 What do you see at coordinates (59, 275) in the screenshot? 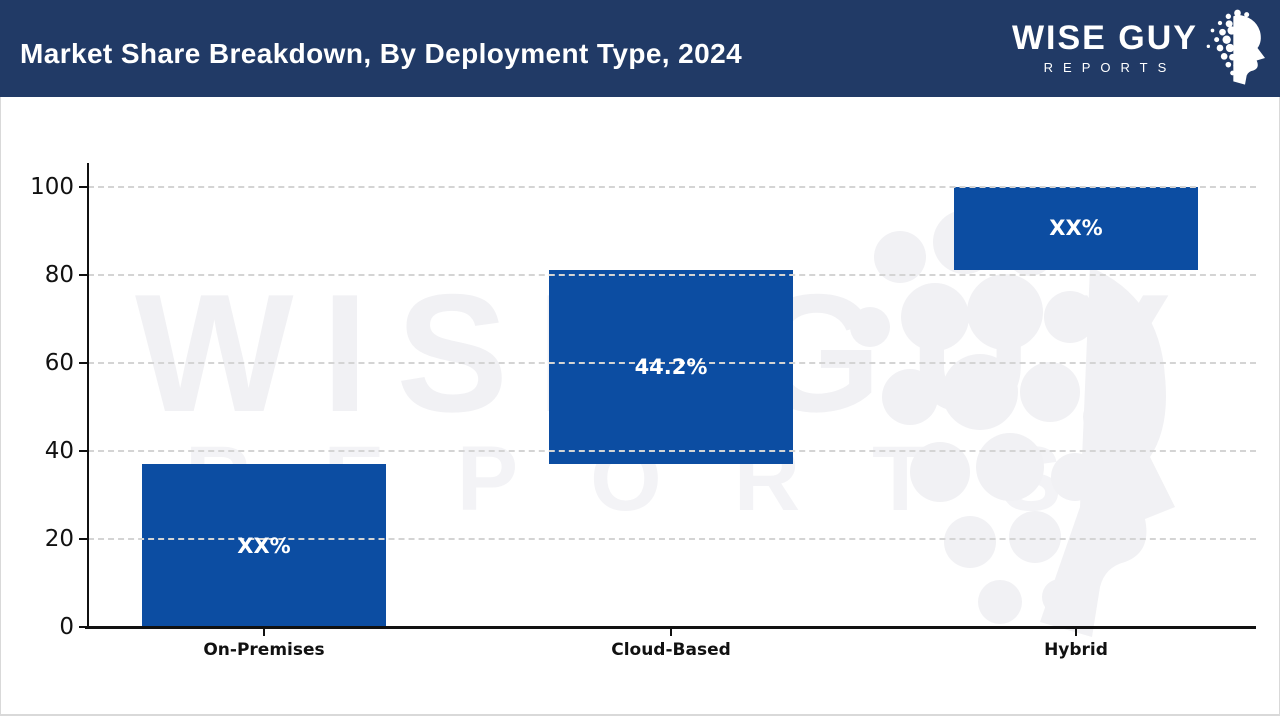
I see `y-axis-tick-label: 80` at bounding box center [59, 275].